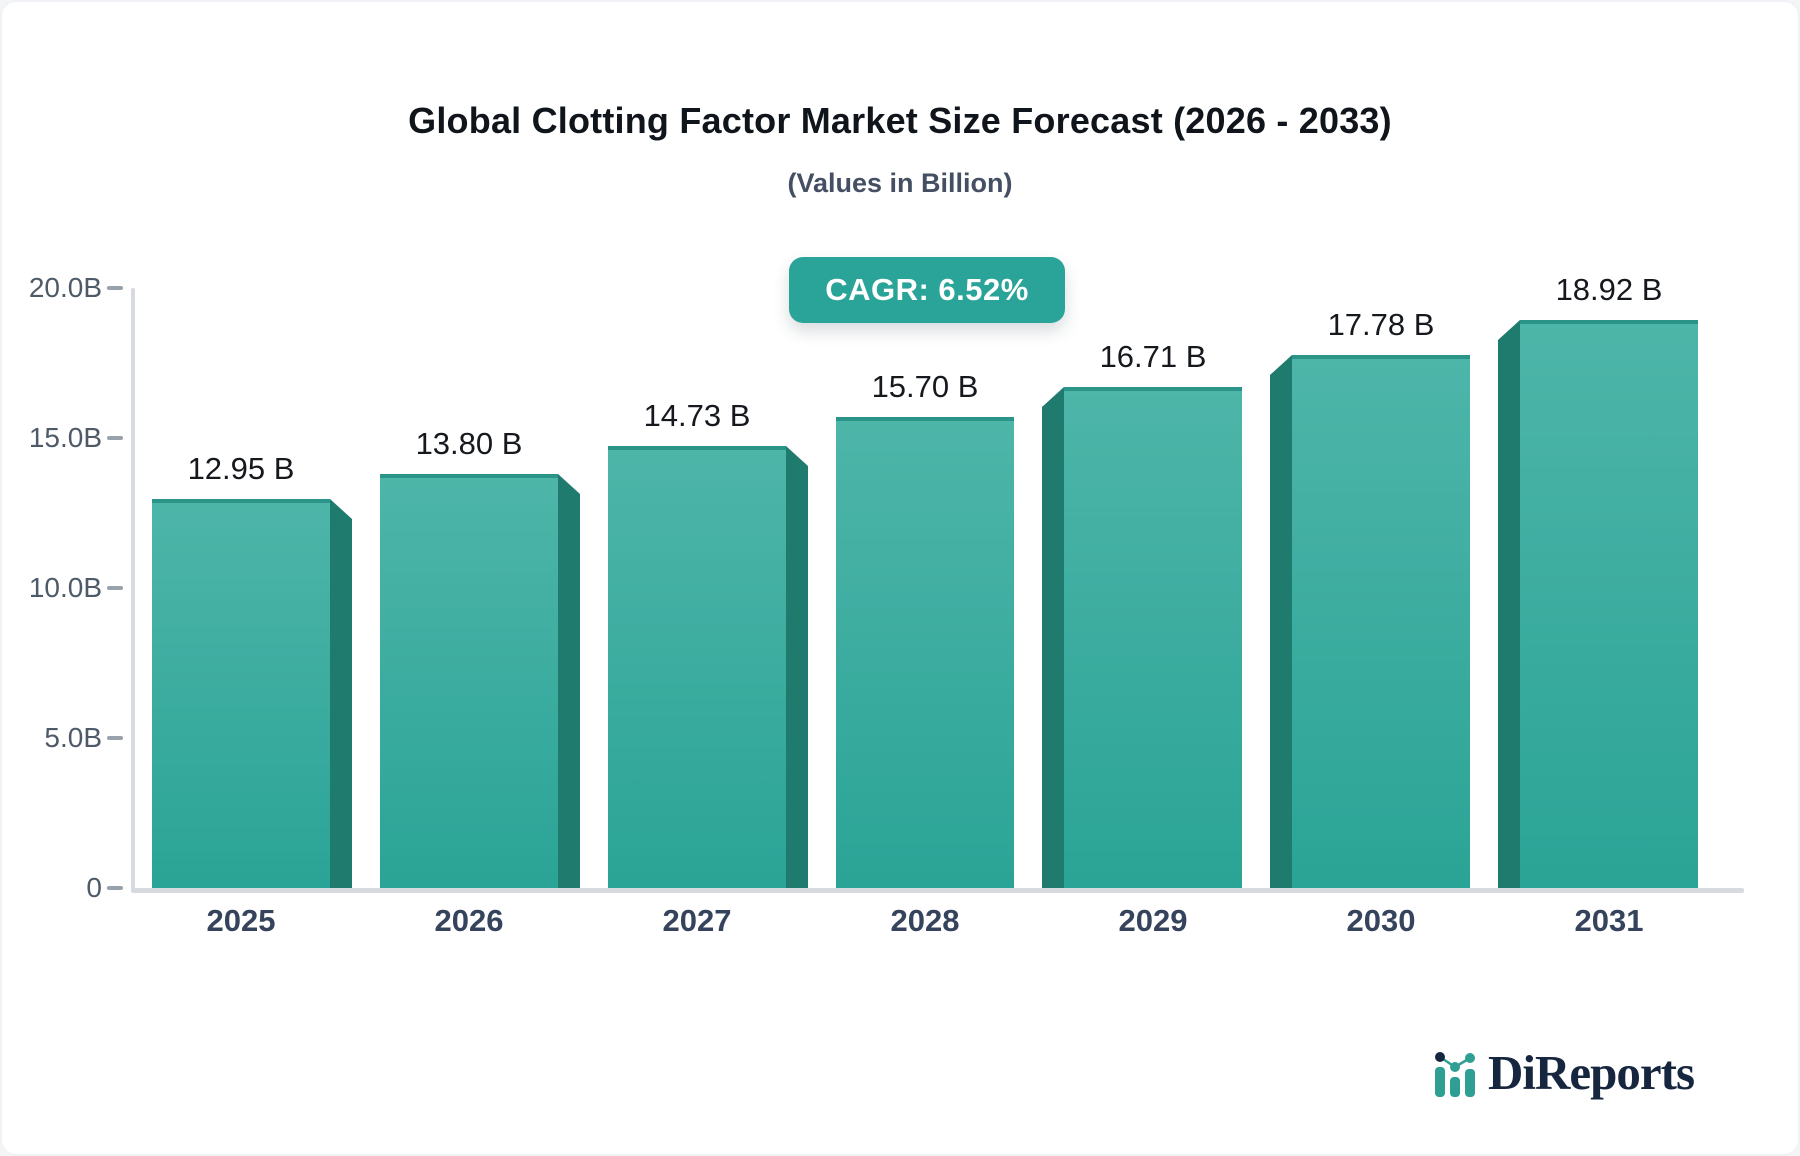  Describe the element at coordinates (65, 587) in the screenshot. I see `y-axis-tick-label: 10.0B` at that location.